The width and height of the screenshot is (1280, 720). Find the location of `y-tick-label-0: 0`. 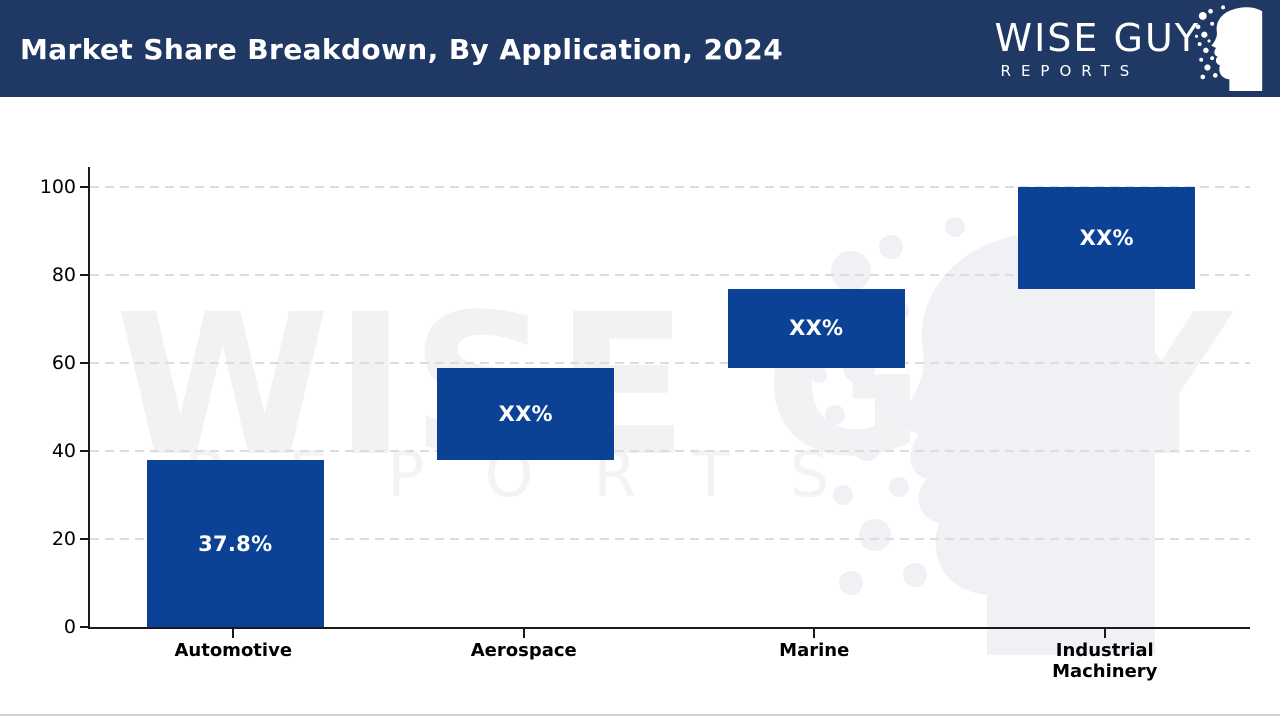

y-tick-label-0: 0 is located at coordinates (69, 627).